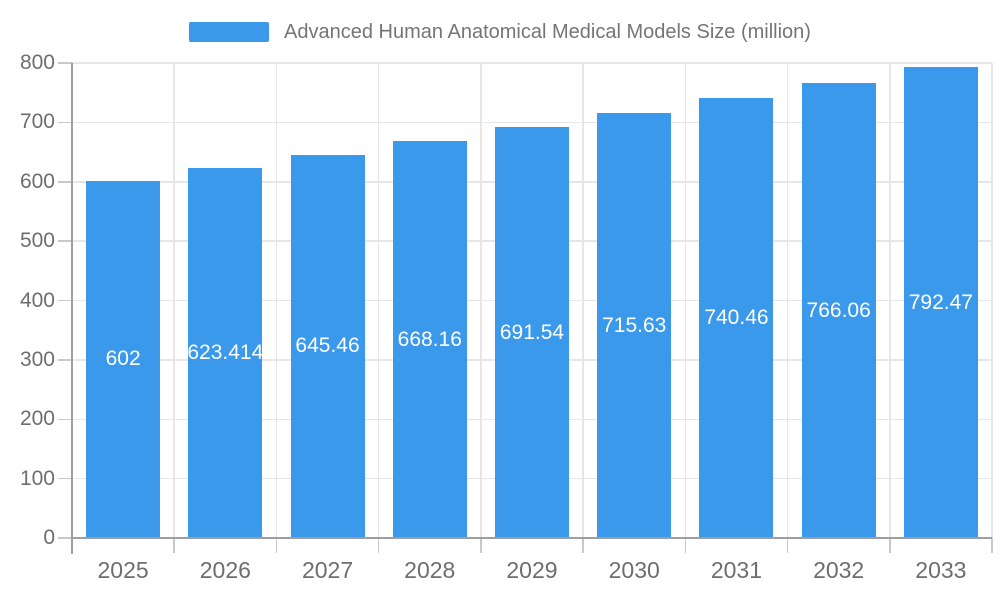  Describe the element at coordinates (225, 570) in the screenshot. I see `x-tick-label: 2026` at that location.